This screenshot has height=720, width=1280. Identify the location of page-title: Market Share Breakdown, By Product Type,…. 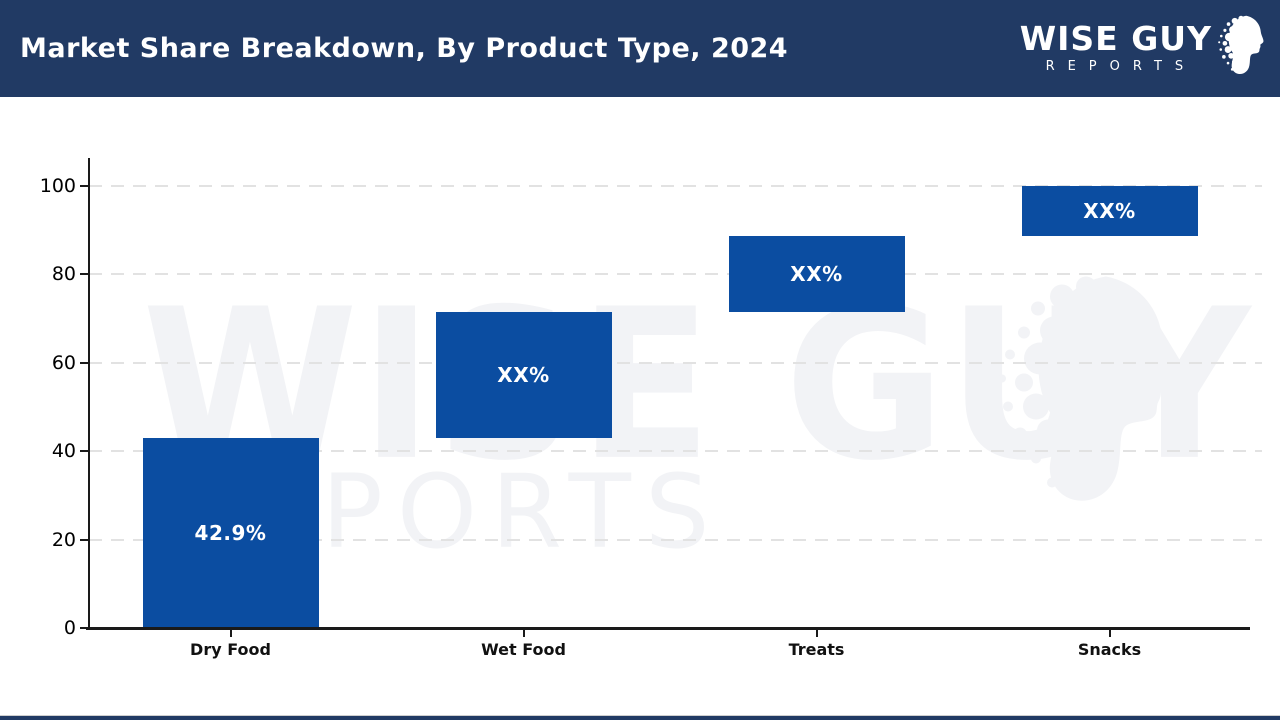
(404, 48).